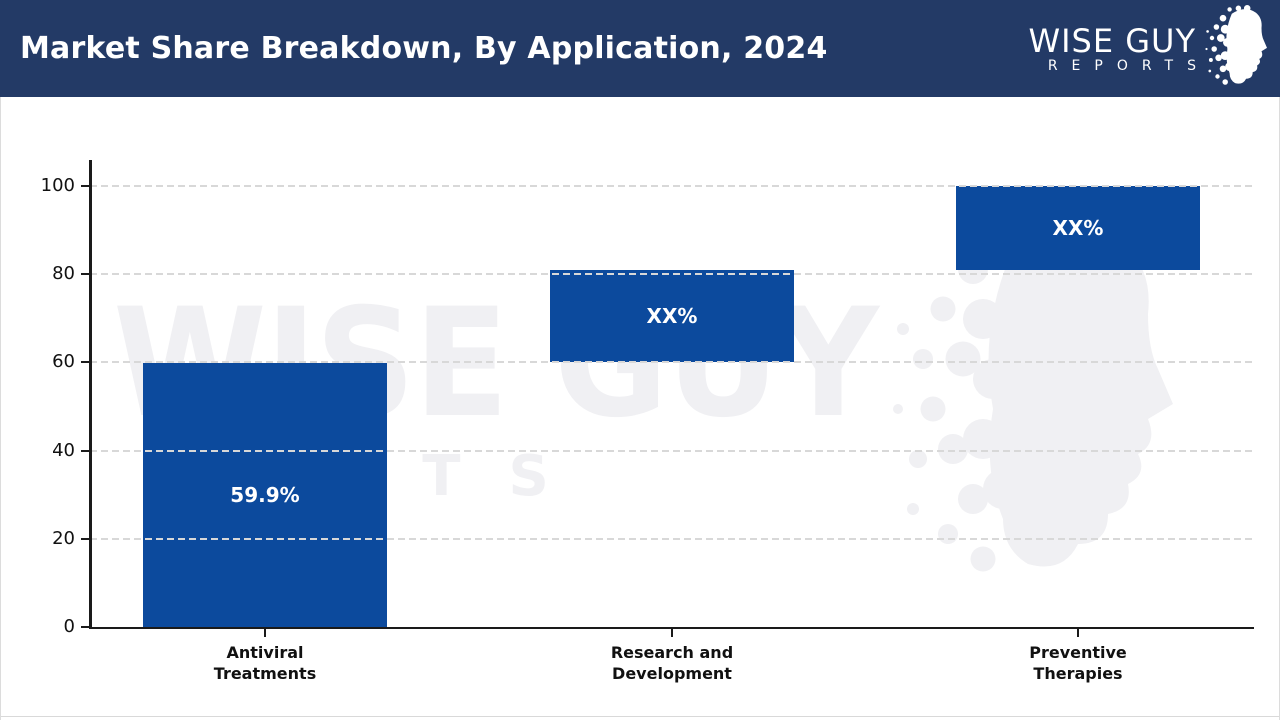 The width and height of the screenshot is (1280, 720). I want to click on xtick-label-1: Antiviral Treatments, so click(265, 663).